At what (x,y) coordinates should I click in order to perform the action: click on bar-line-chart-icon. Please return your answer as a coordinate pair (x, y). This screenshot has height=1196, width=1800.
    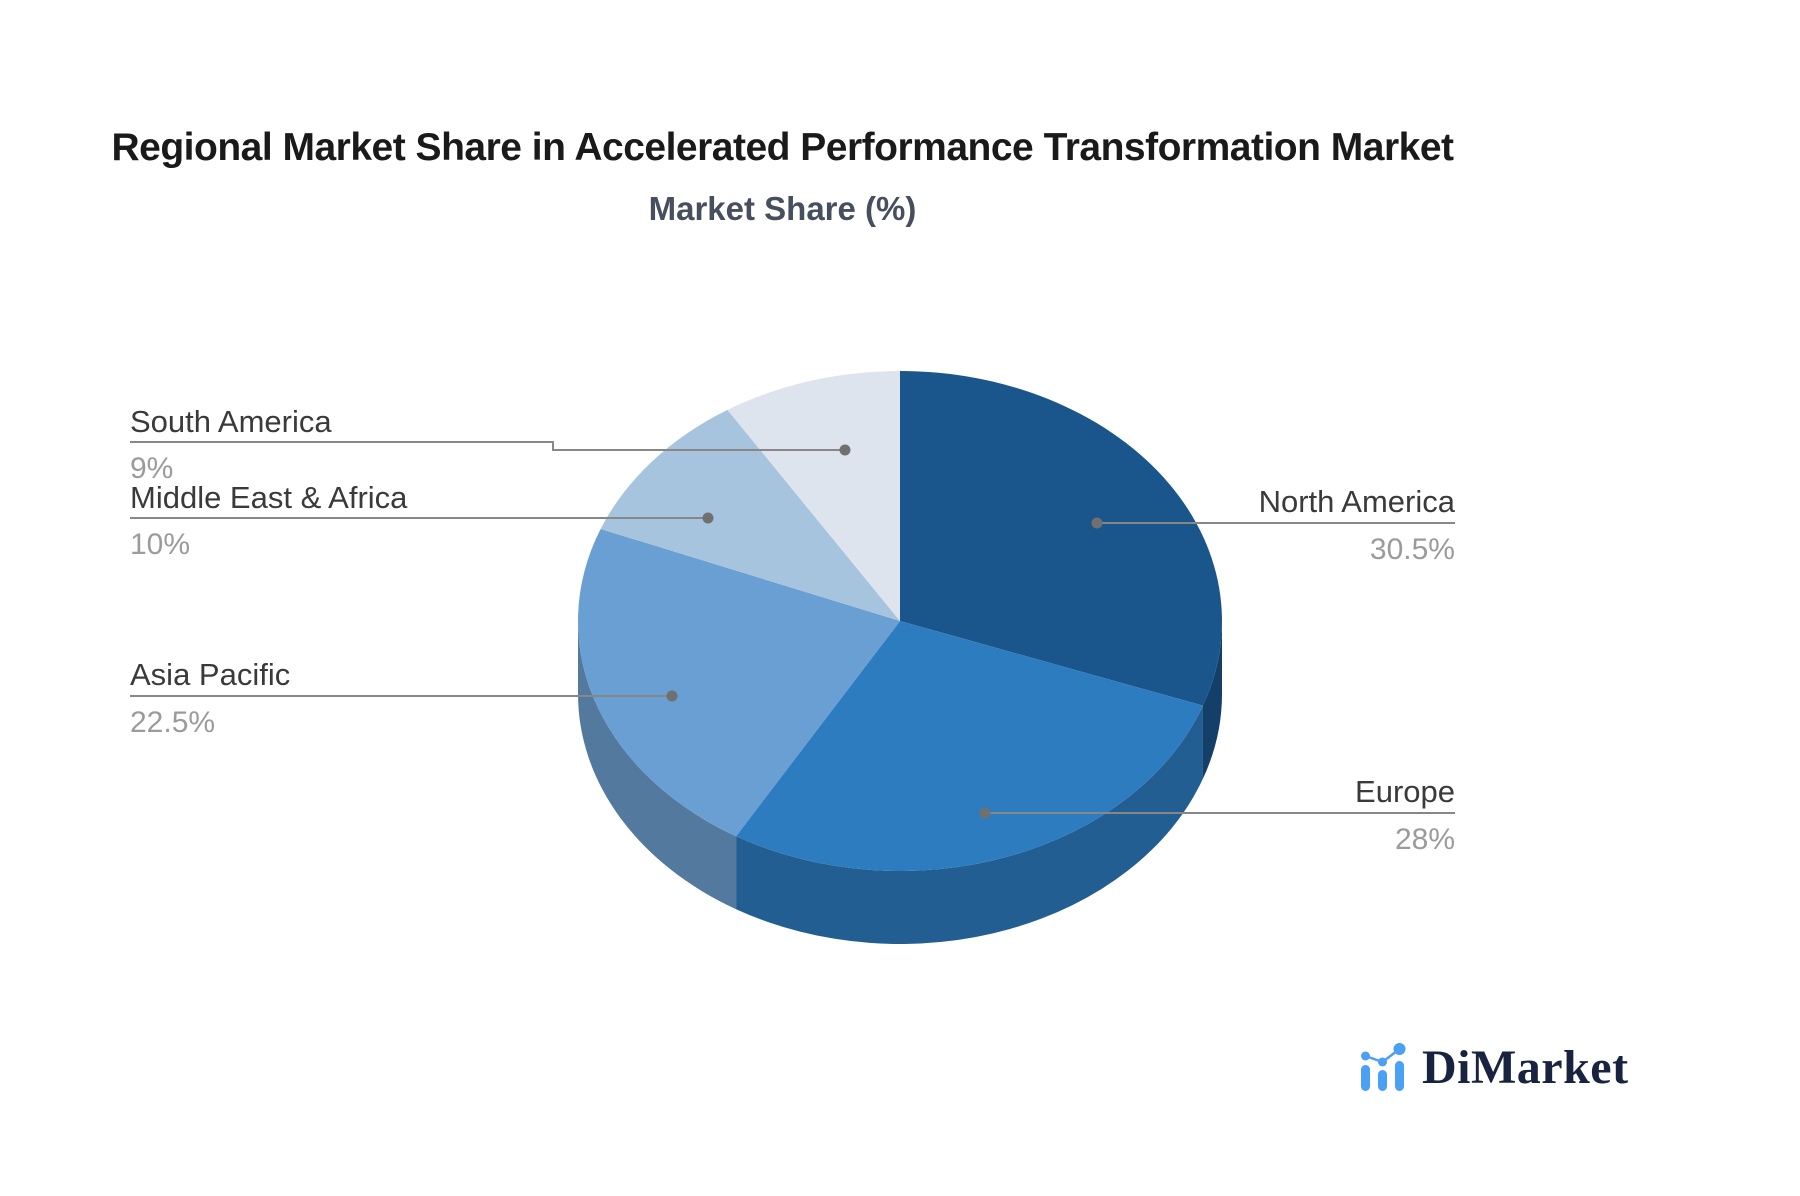
    Looking at the image, I should click on (1383, 1066).